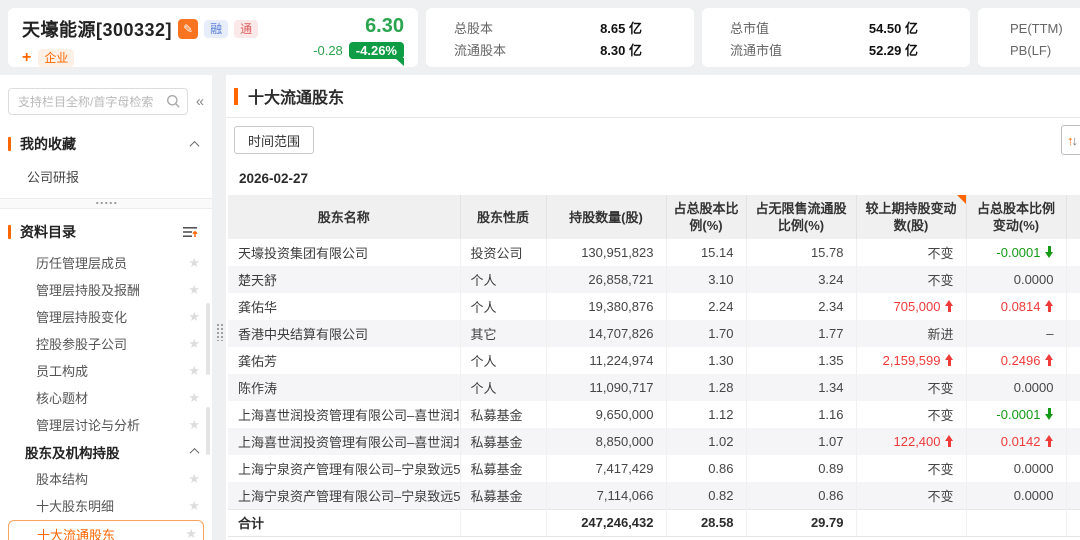 This screenshot has height=540, width=1080. Describe the element at coordinates (200, 101) in the screenshot. I see `sidebar-collapse-icon: «` at that location.